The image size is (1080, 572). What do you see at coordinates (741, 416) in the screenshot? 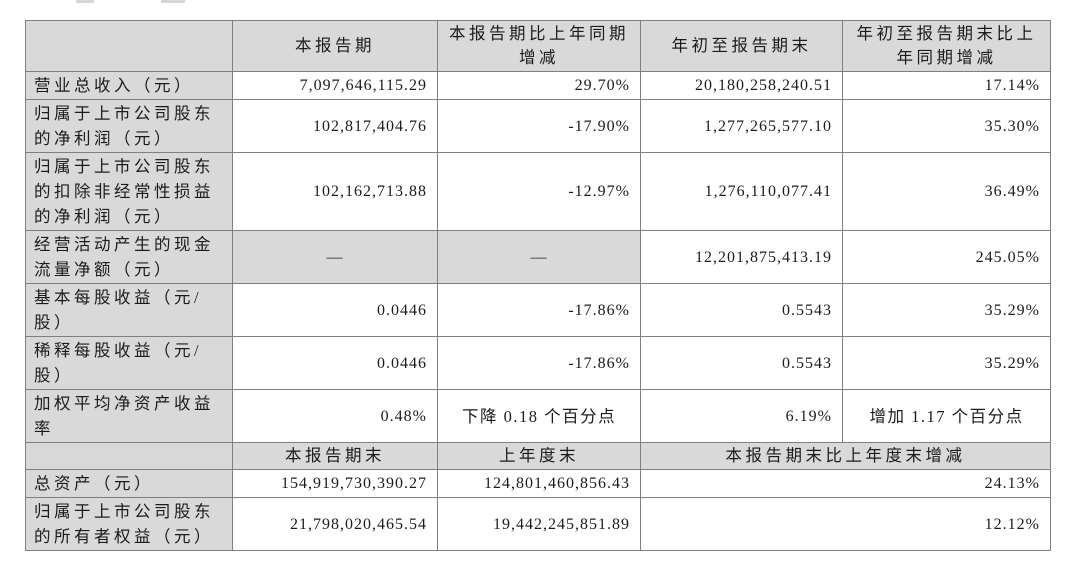
I see `cell-value: 6.19%` at bounding box center [741, 416].